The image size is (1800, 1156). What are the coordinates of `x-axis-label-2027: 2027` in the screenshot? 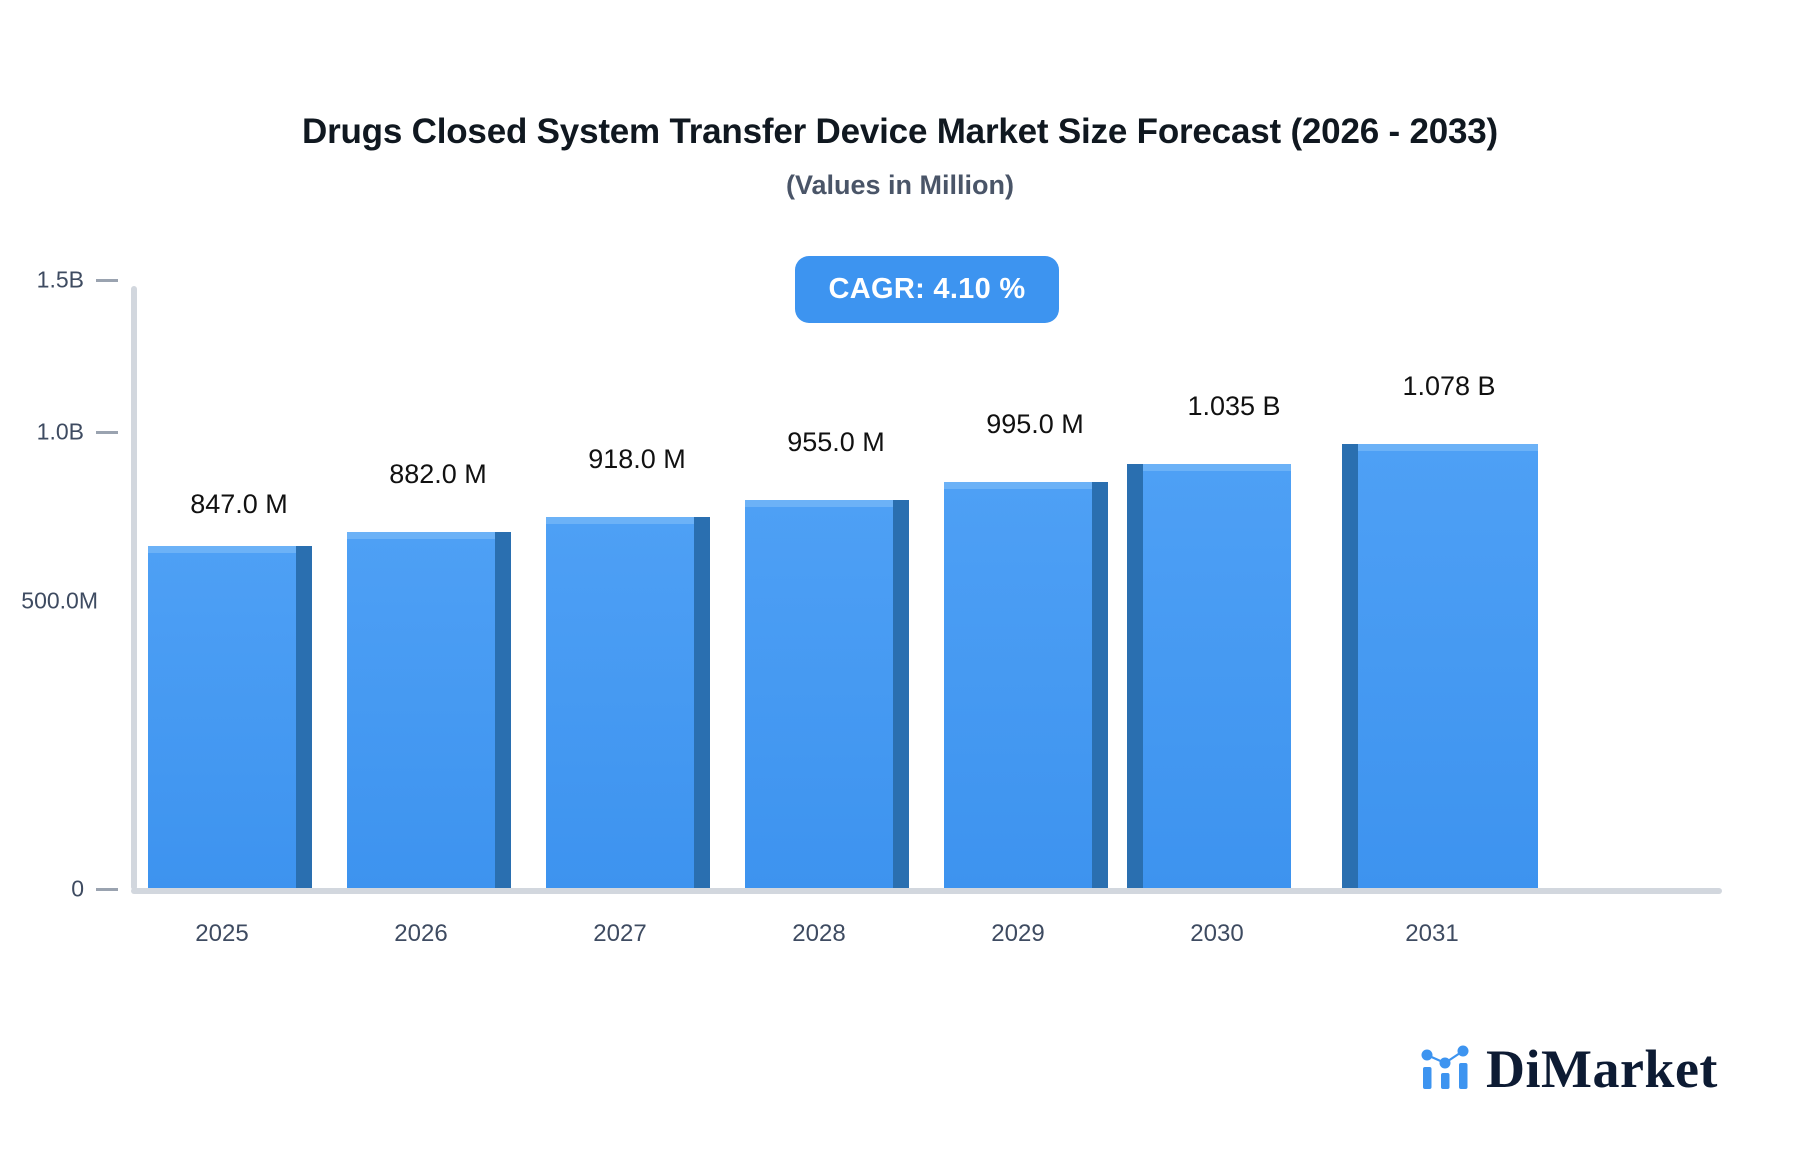 It's located at (620, 933).